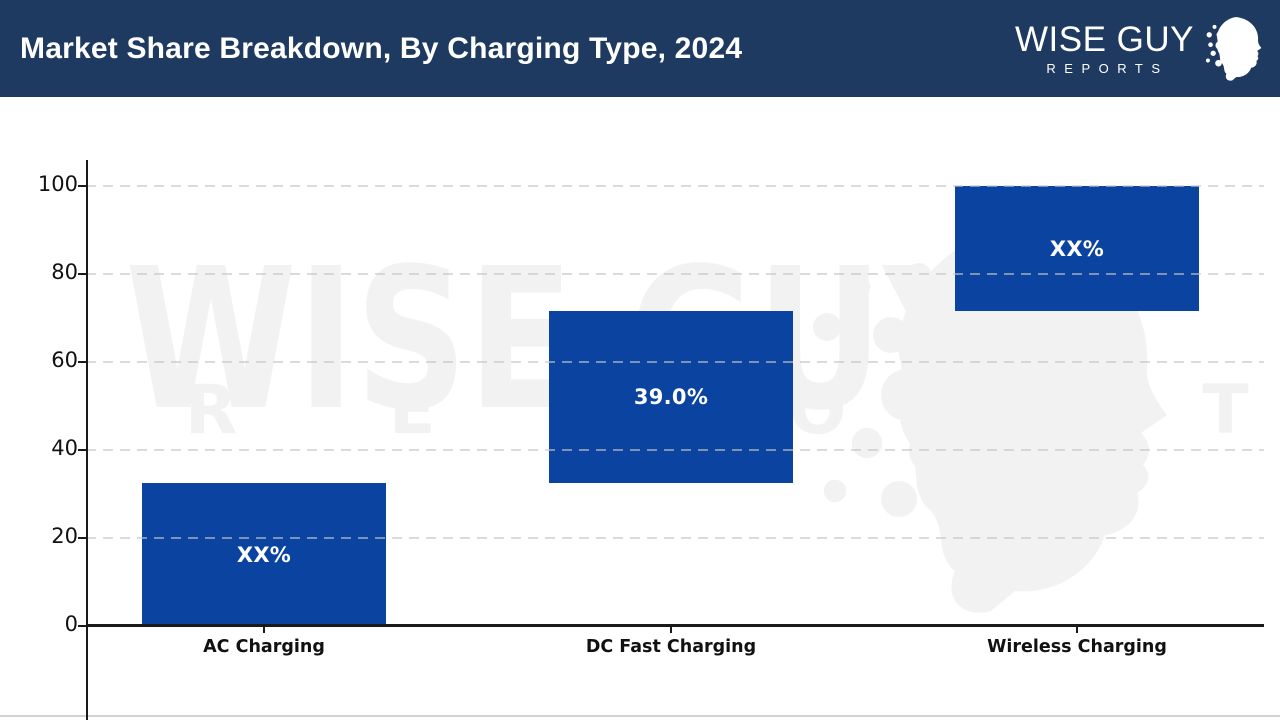  Describe the element at coordinates (57, 184) in the screenshot. I see `y-tick-label-100: 100` at that location.